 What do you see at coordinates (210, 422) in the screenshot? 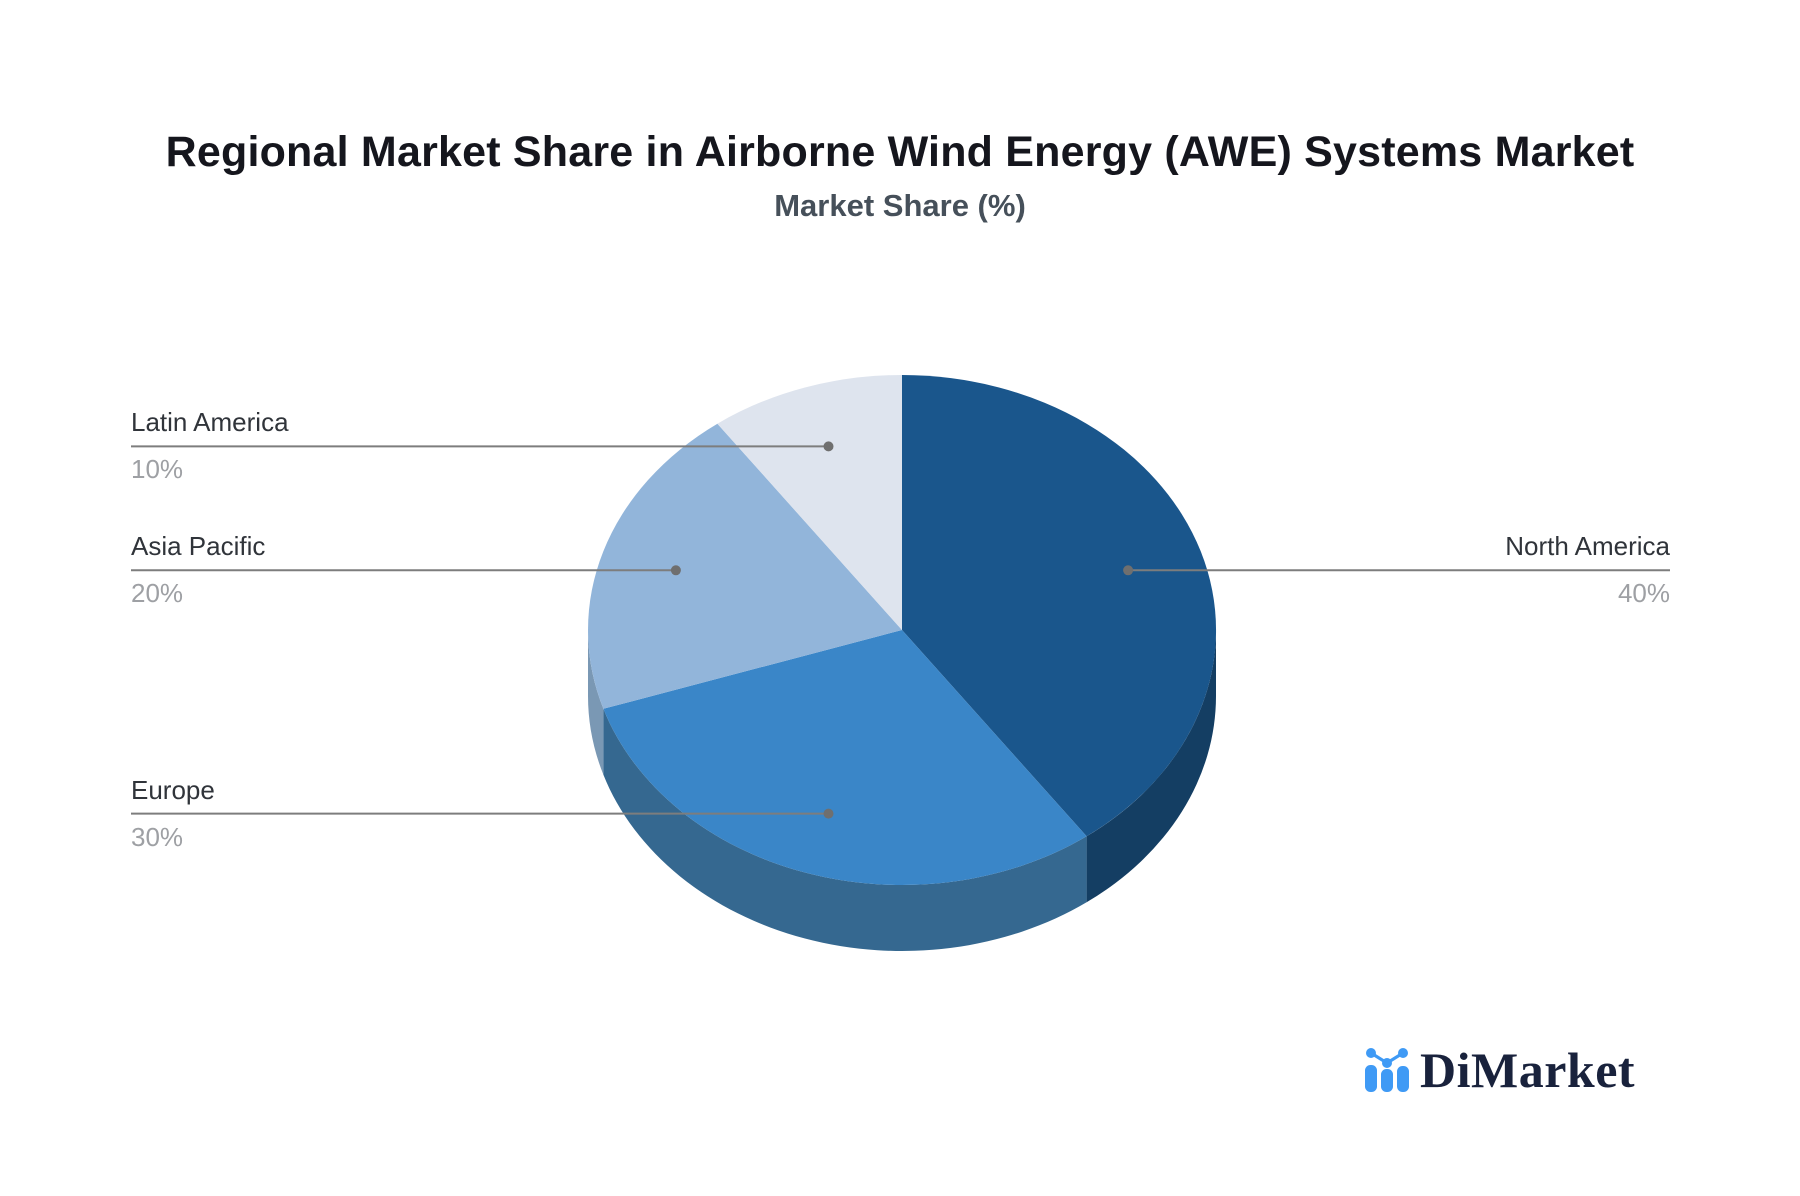
I see `slice-label-latin-america: Latin America` at bounding box center [210, 422].